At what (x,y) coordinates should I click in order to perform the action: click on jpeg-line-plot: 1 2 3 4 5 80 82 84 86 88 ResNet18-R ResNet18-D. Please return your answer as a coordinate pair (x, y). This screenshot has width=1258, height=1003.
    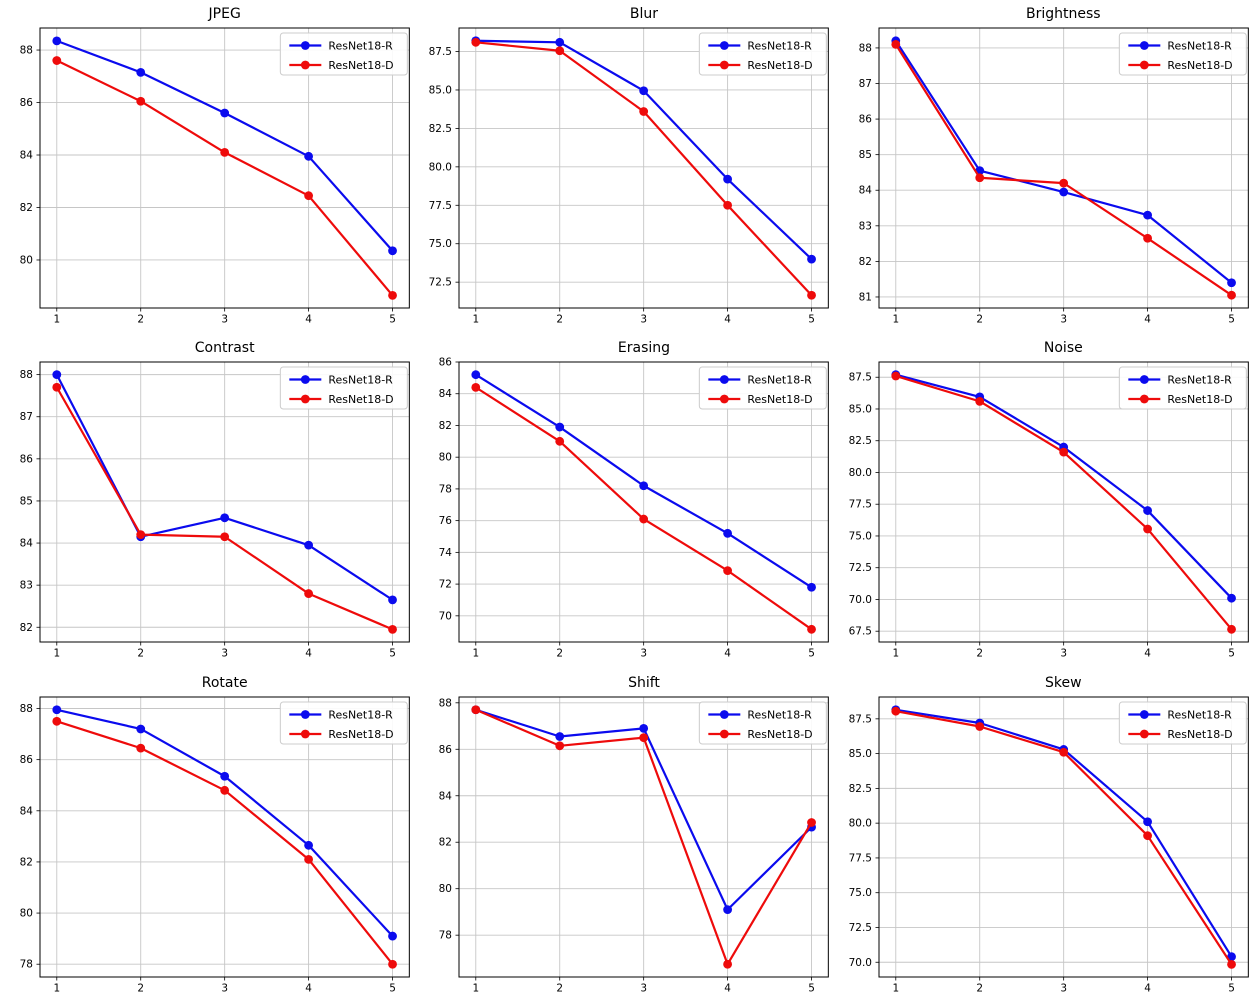
    Looking at the image, I should click on (215, 176).